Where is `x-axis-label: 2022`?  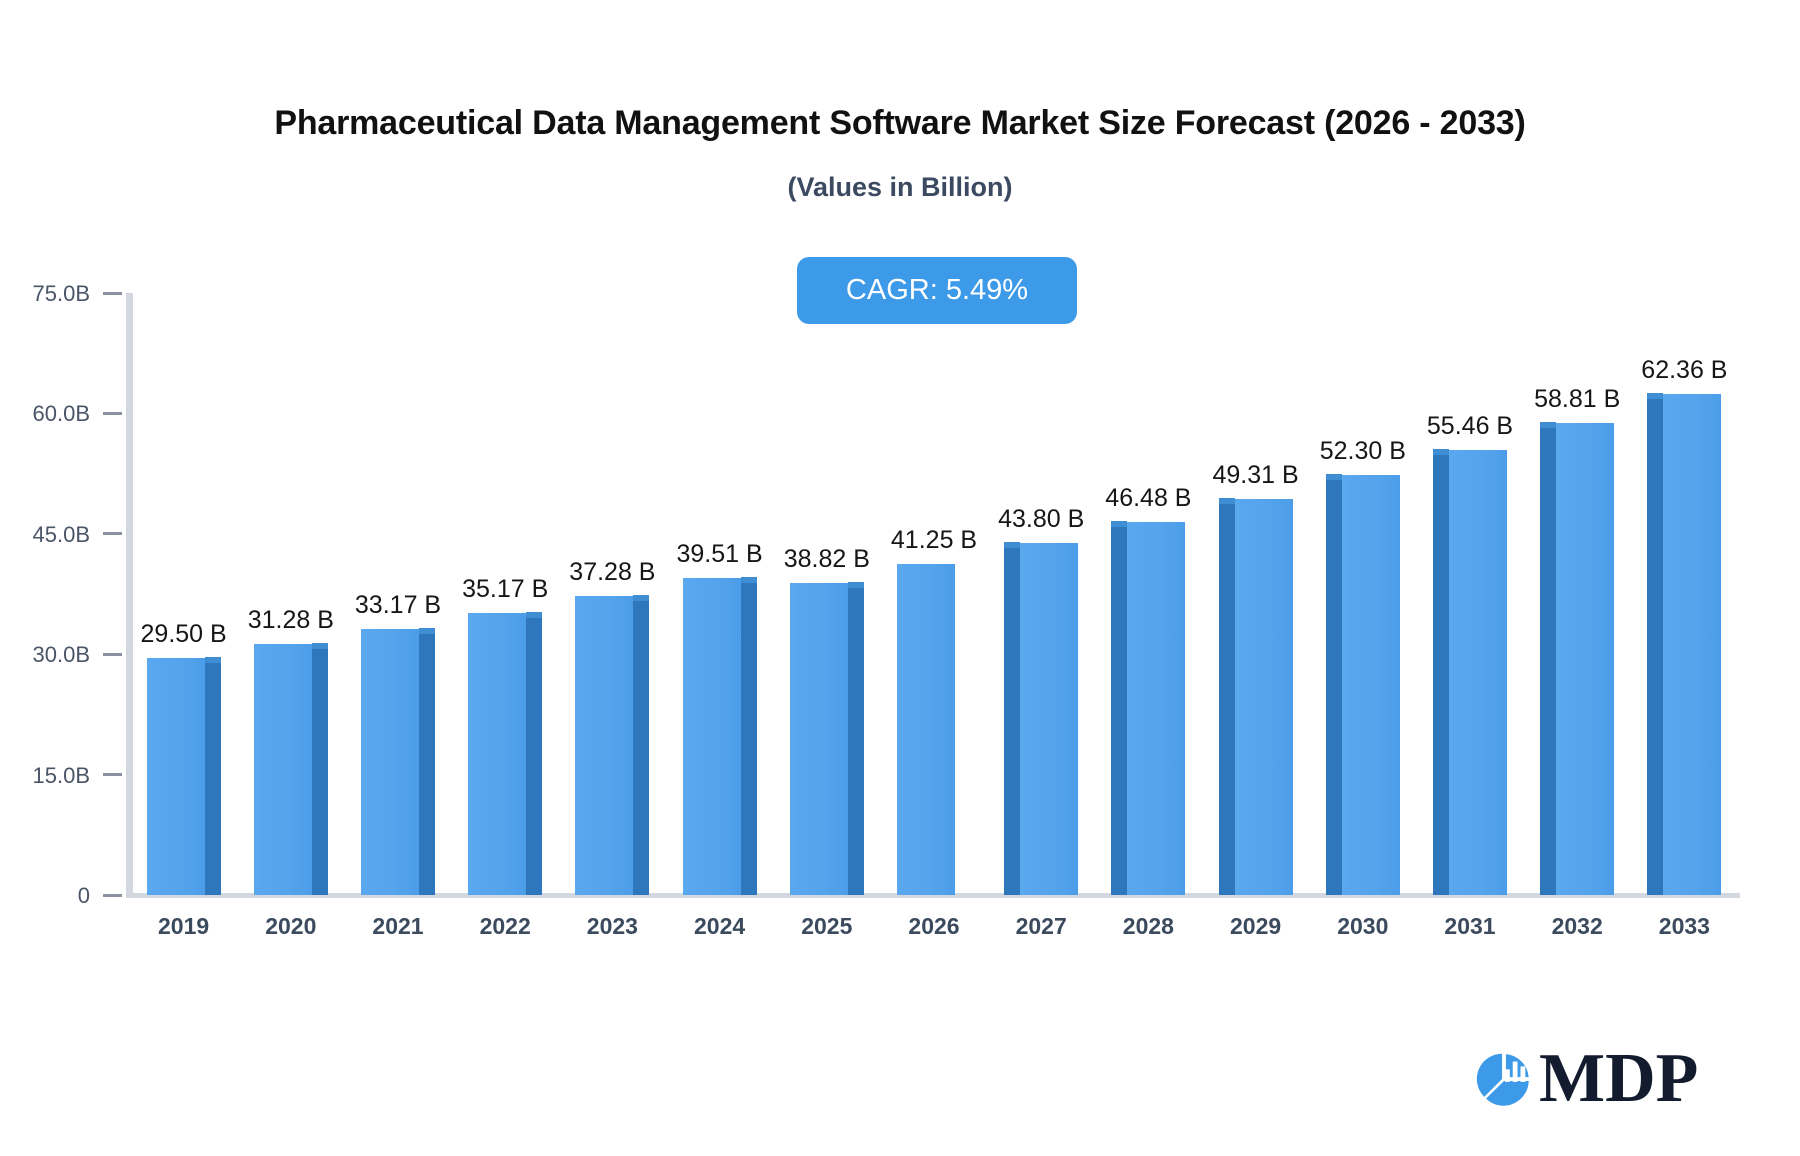 x-axis-label: 2022 is located at coordinates (505, 926).